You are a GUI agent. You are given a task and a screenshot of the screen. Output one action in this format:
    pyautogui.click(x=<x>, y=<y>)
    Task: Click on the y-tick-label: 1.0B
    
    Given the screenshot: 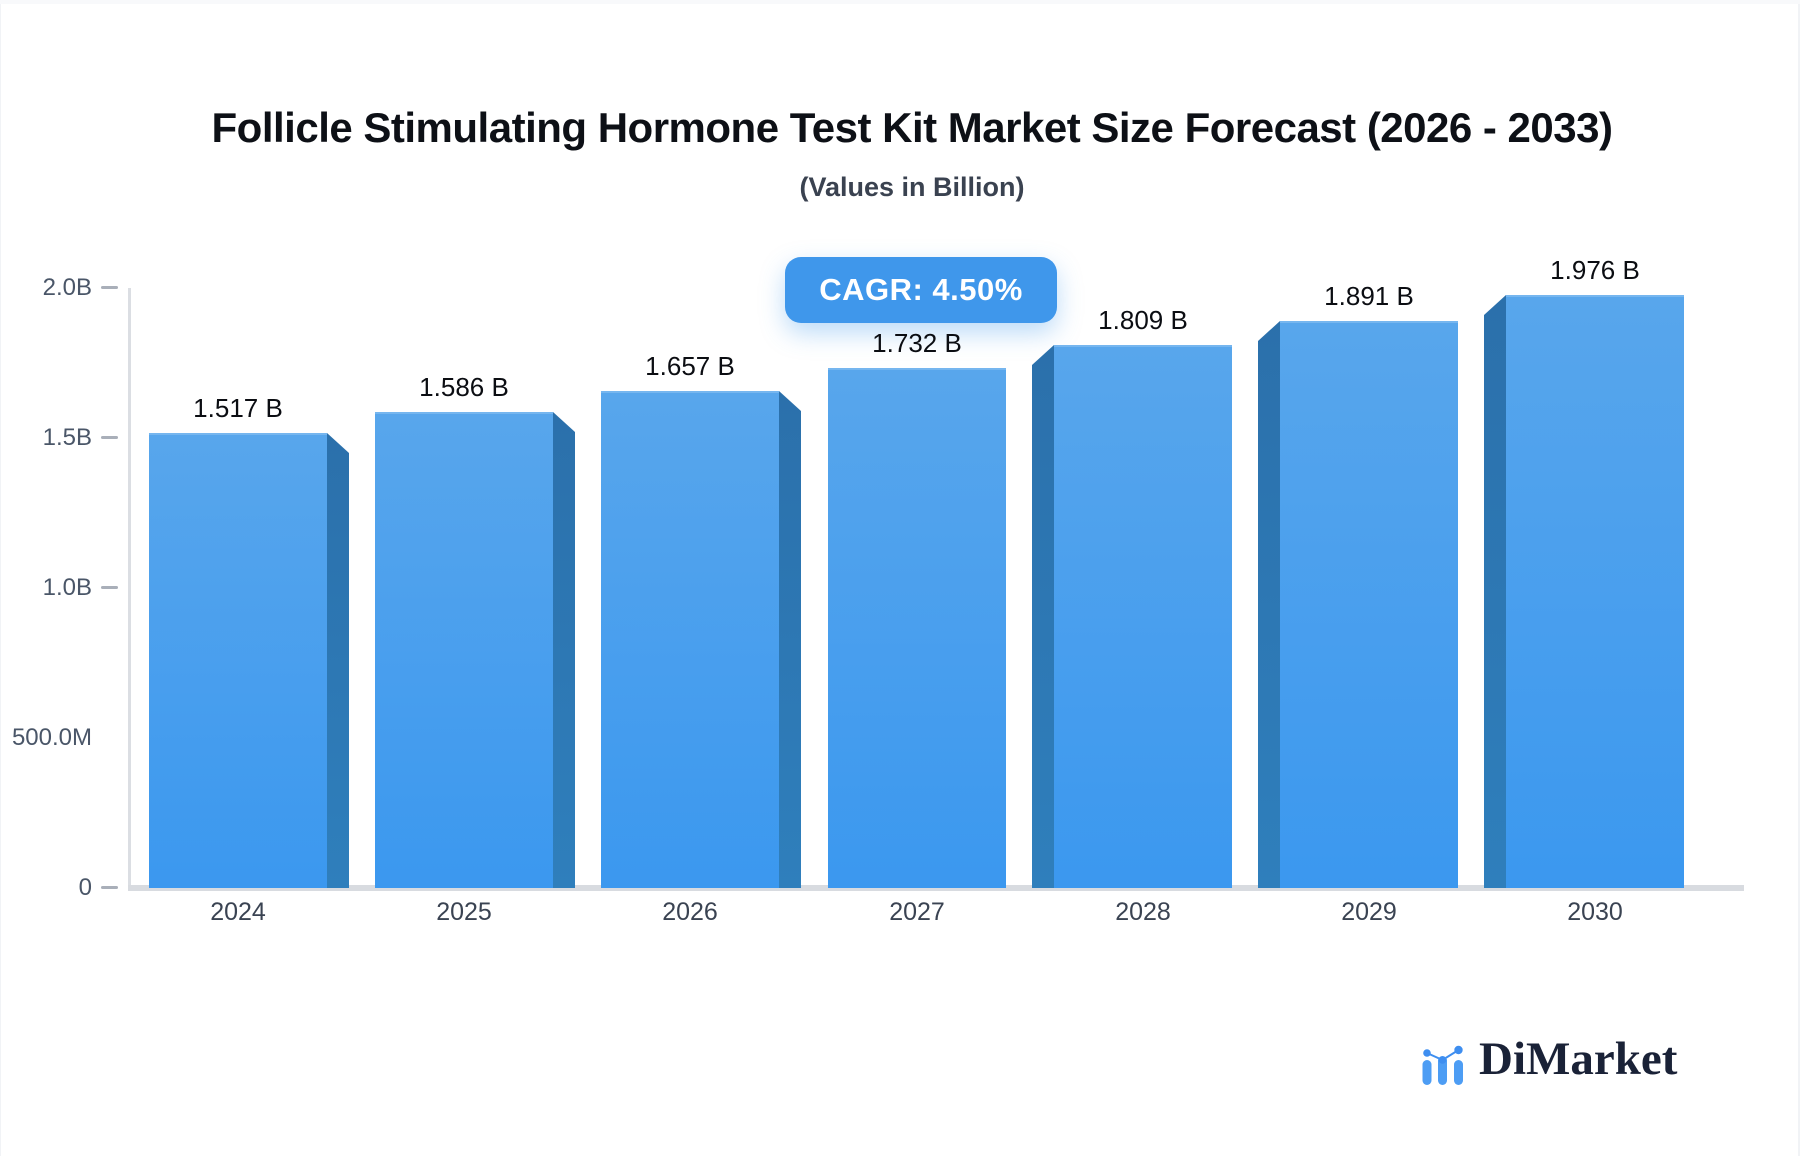 What is the action you would take?
    pyautogui.click(x=67, y=587)
    